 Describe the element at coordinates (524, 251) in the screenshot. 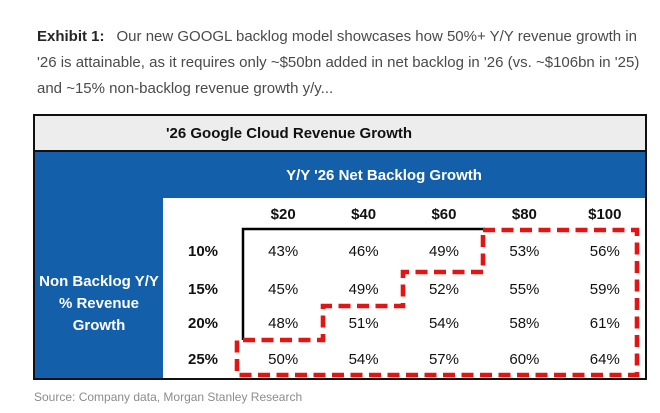

I see `matrix-cell: 53%` at that location.